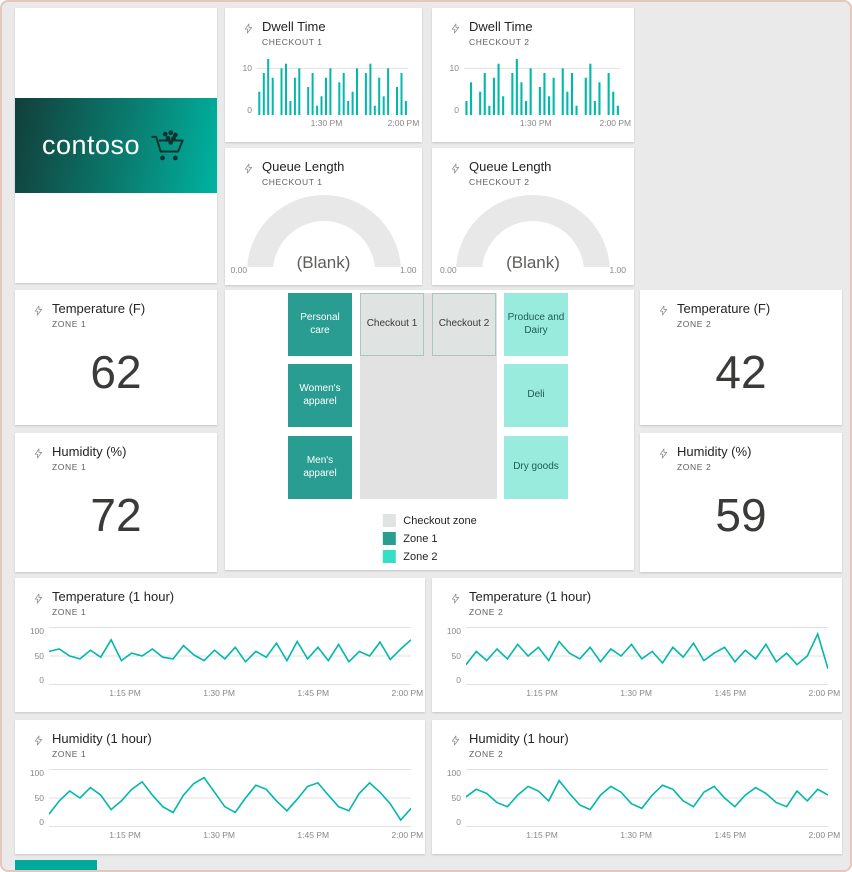 The width and height of the screenshot is (852, 872). I want to click on partial-tile-bottom, so click(56, 865).